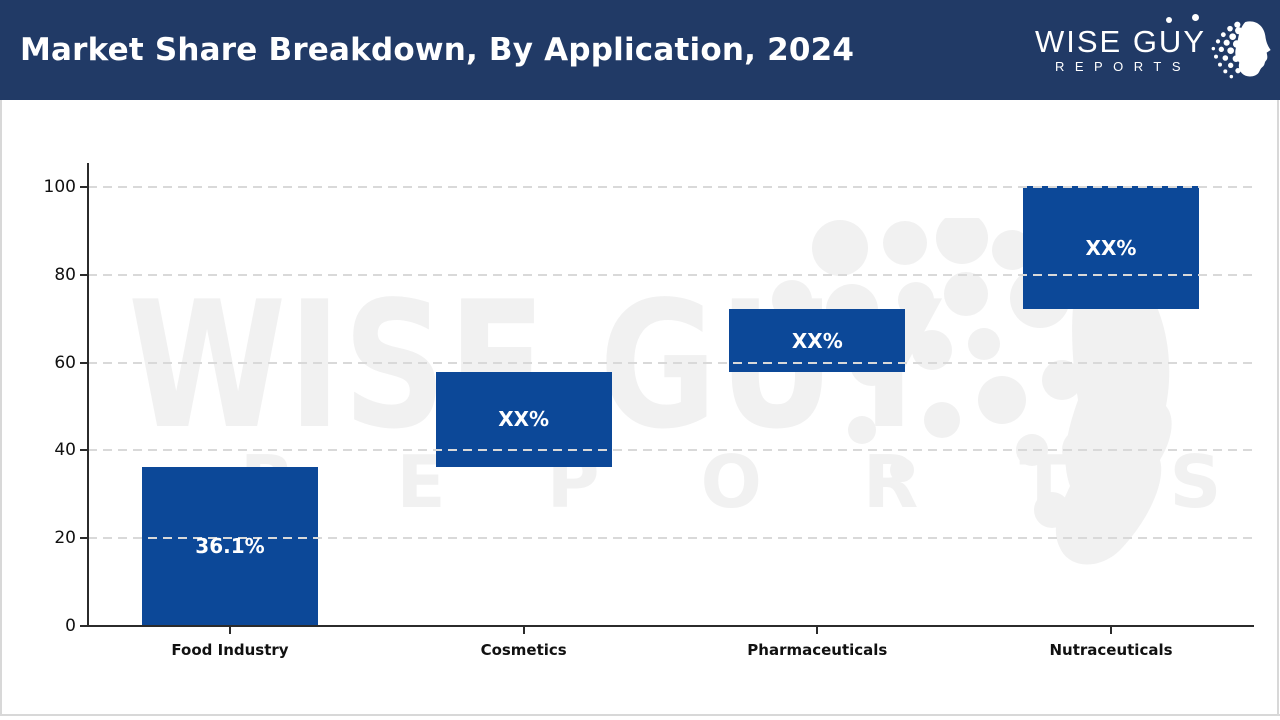  I want to click on bar-value-label-pharmaceuticals: XX%, so click(817, 340).